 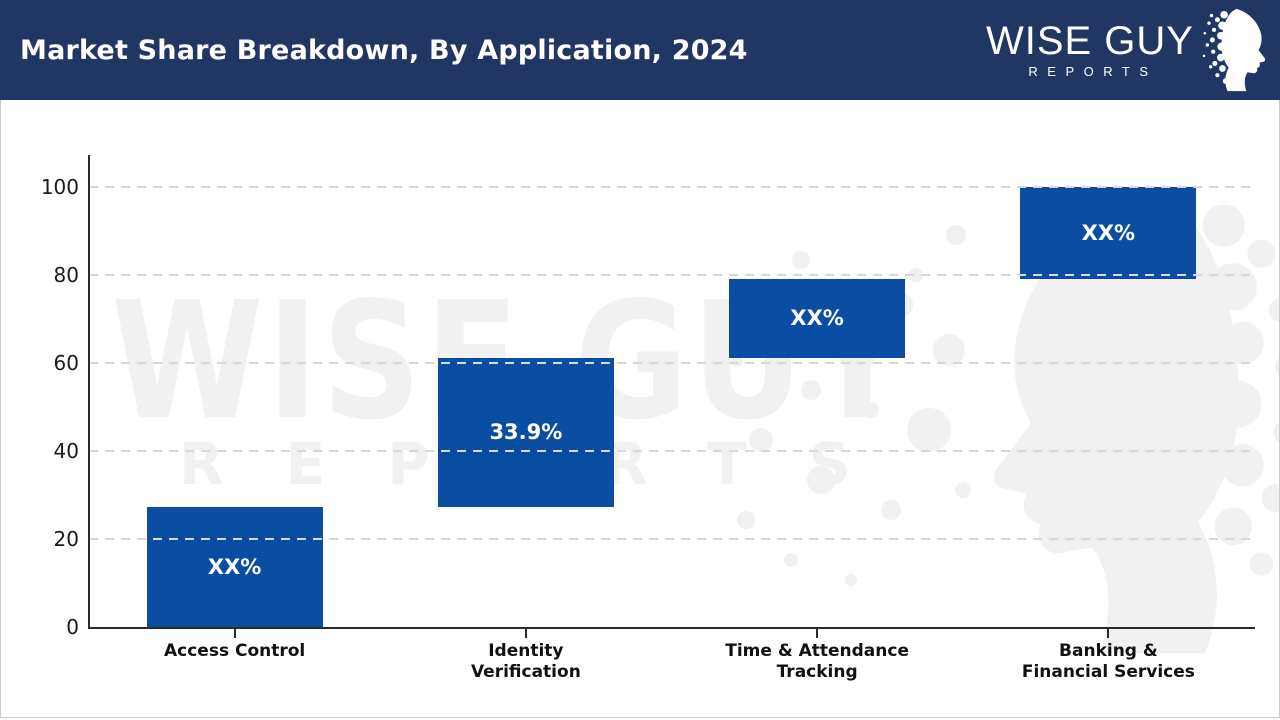 I want to click on x-category-label: Banking & Financial Services, so click(x=1108, y=662).